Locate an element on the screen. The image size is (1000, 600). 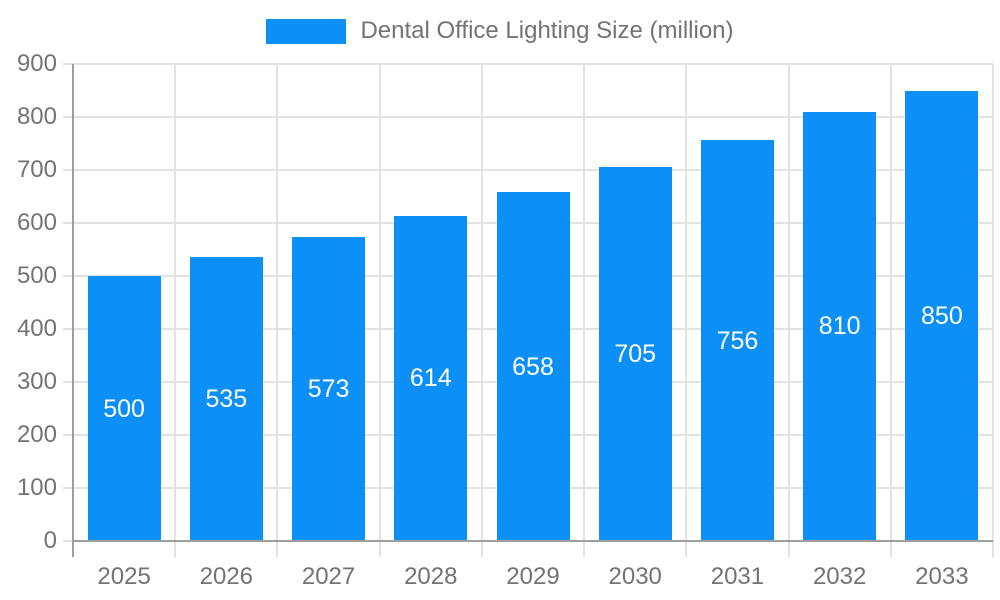
y-axis-tick-label: 400 is located at coordinates (36, 328).